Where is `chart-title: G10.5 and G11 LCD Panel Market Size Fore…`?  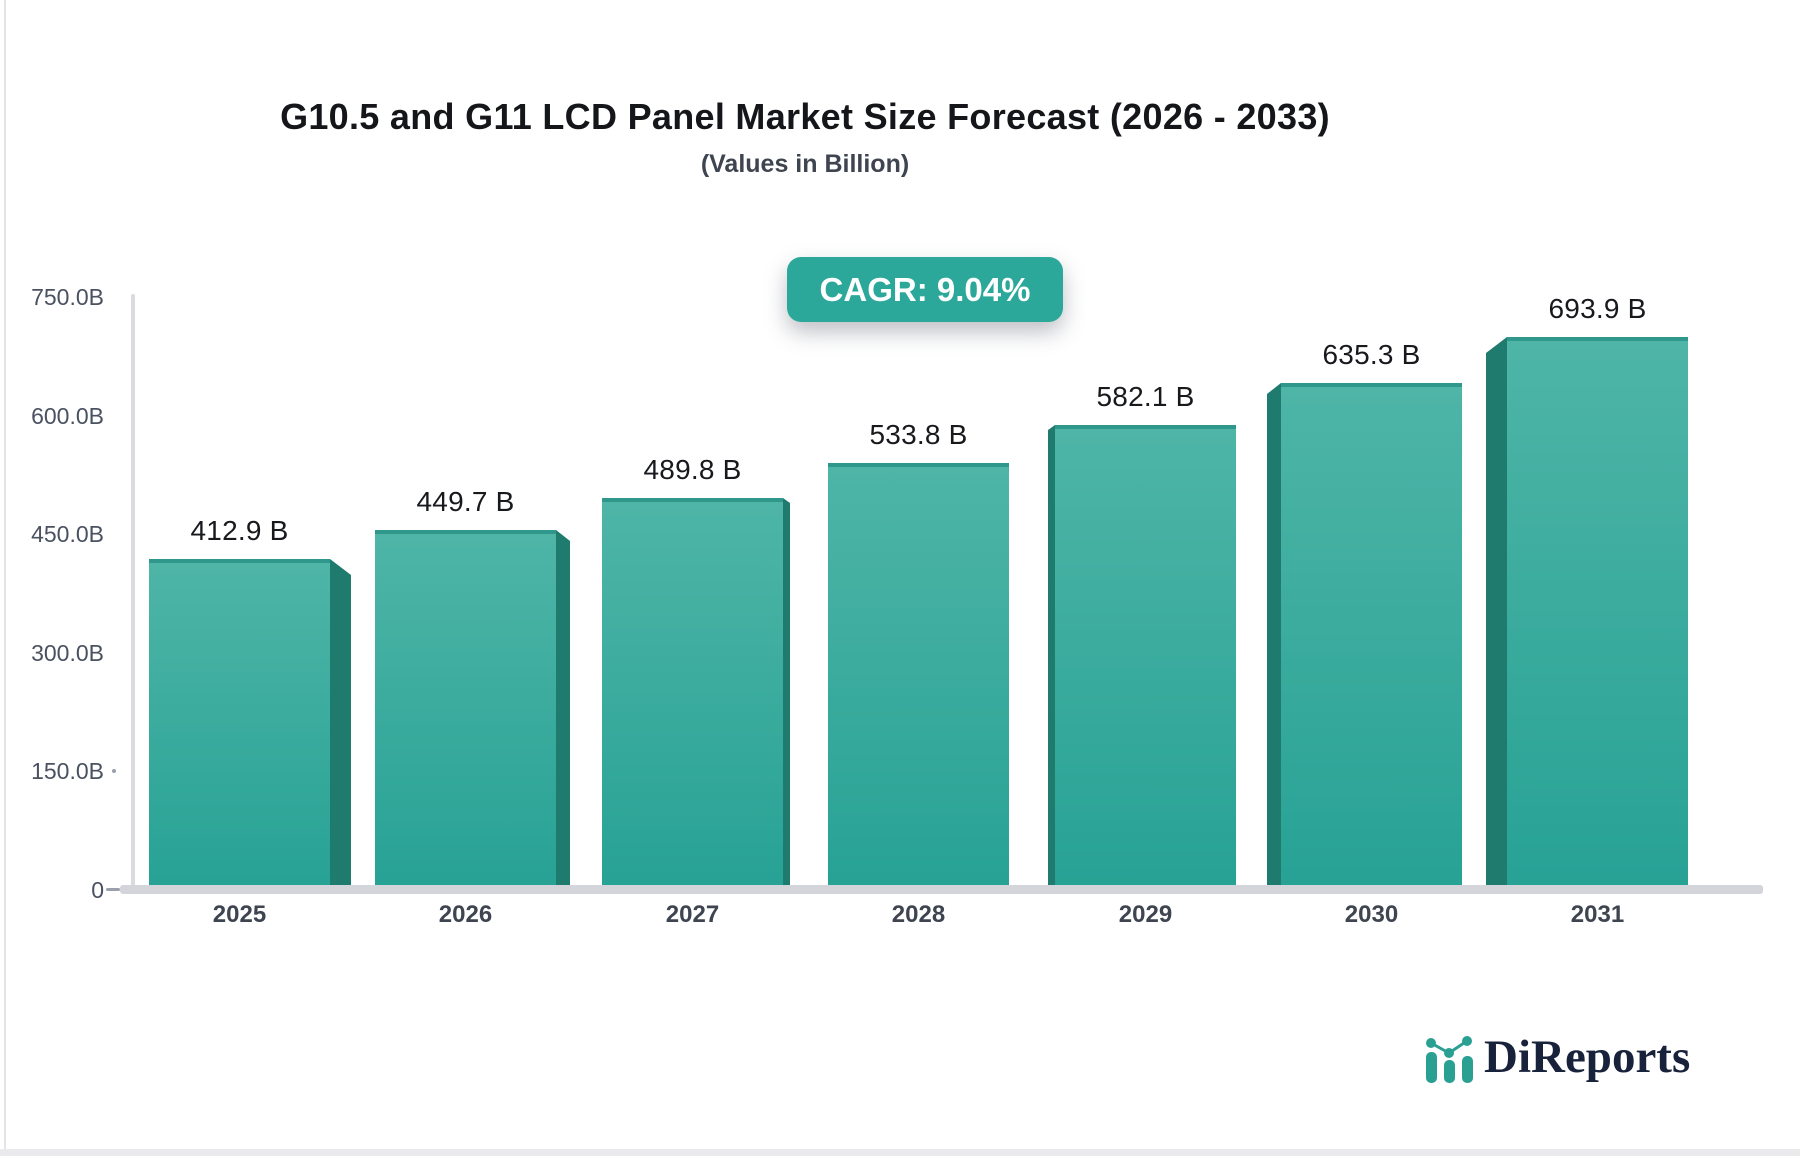
chart-title: G10.5 and G11 LCD Panel Market Size Fore… is located at coordinates (805, 116).